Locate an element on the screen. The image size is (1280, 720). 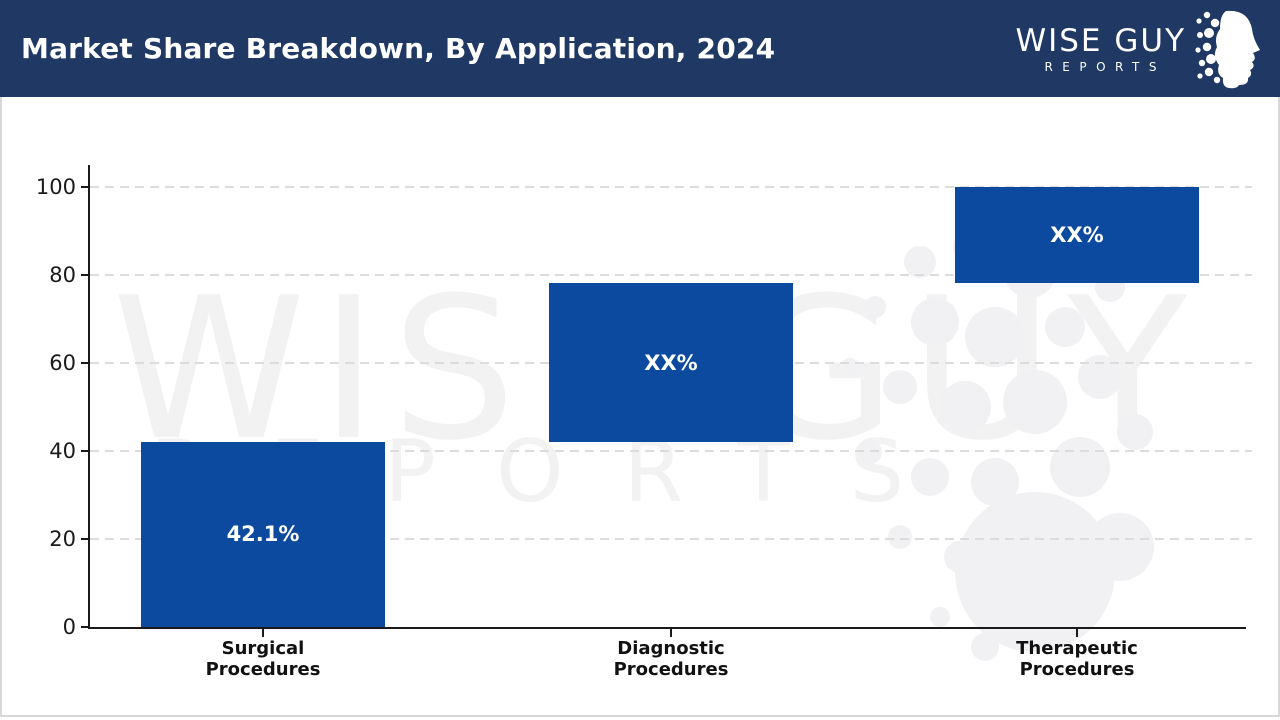
y-axis-tick-label: 80 is located at coordinates (62, 275).